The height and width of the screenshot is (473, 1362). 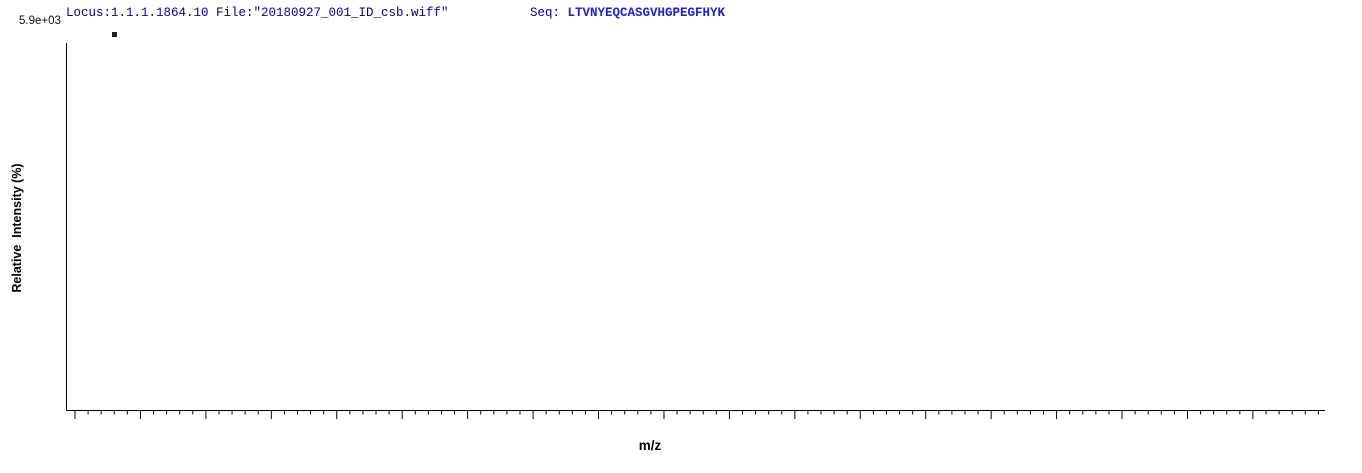 I want to click on selection-handle, so click(x=114, y=34).